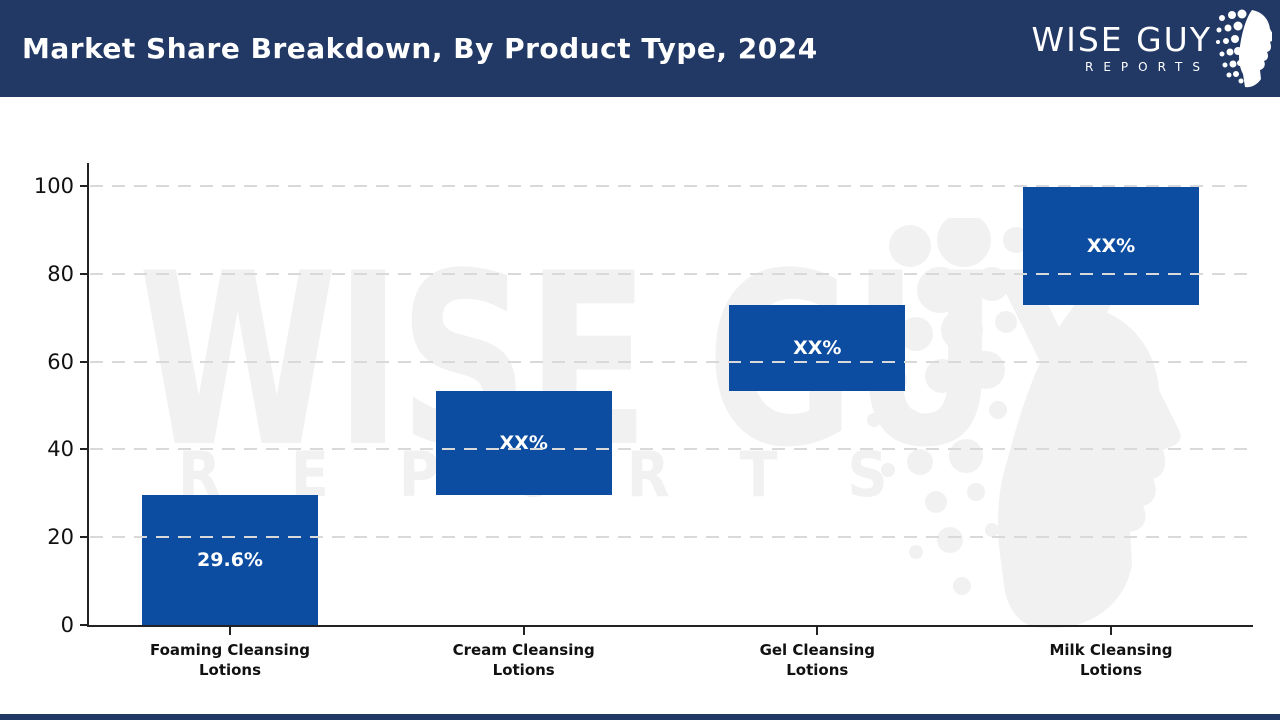 This screenshot has width=1280, height=720. Describe the element at coordinates (88, 395) in the screenshot. I see `y-axis-line` at that location.